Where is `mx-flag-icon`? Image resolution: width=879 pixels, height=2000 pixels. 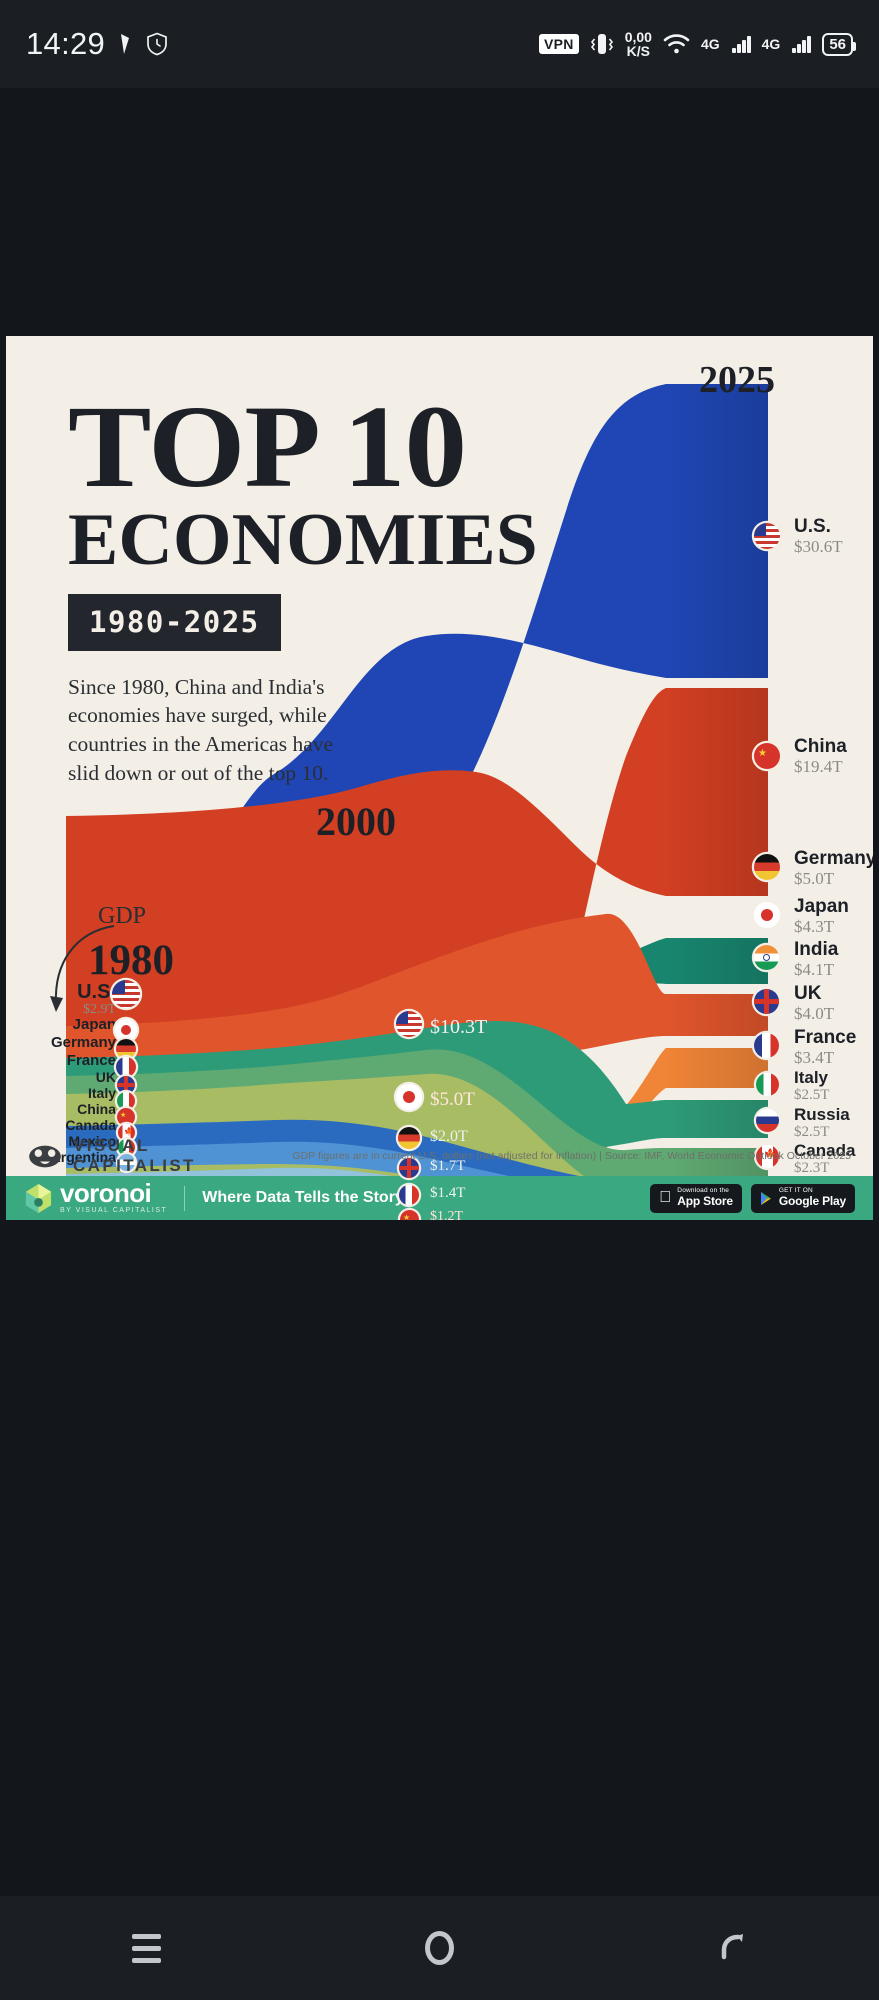 mx-flag-icon is located at coordinates (126, 1147).